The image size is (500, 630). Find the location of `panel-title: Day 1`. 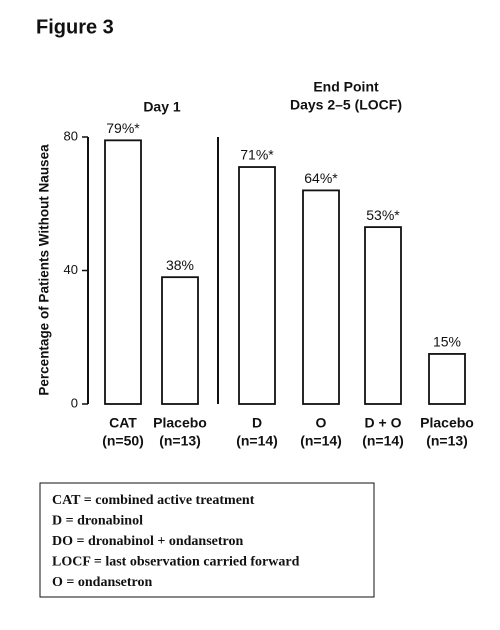

panel-title: Day 1 is located at coordinates (162, 107).